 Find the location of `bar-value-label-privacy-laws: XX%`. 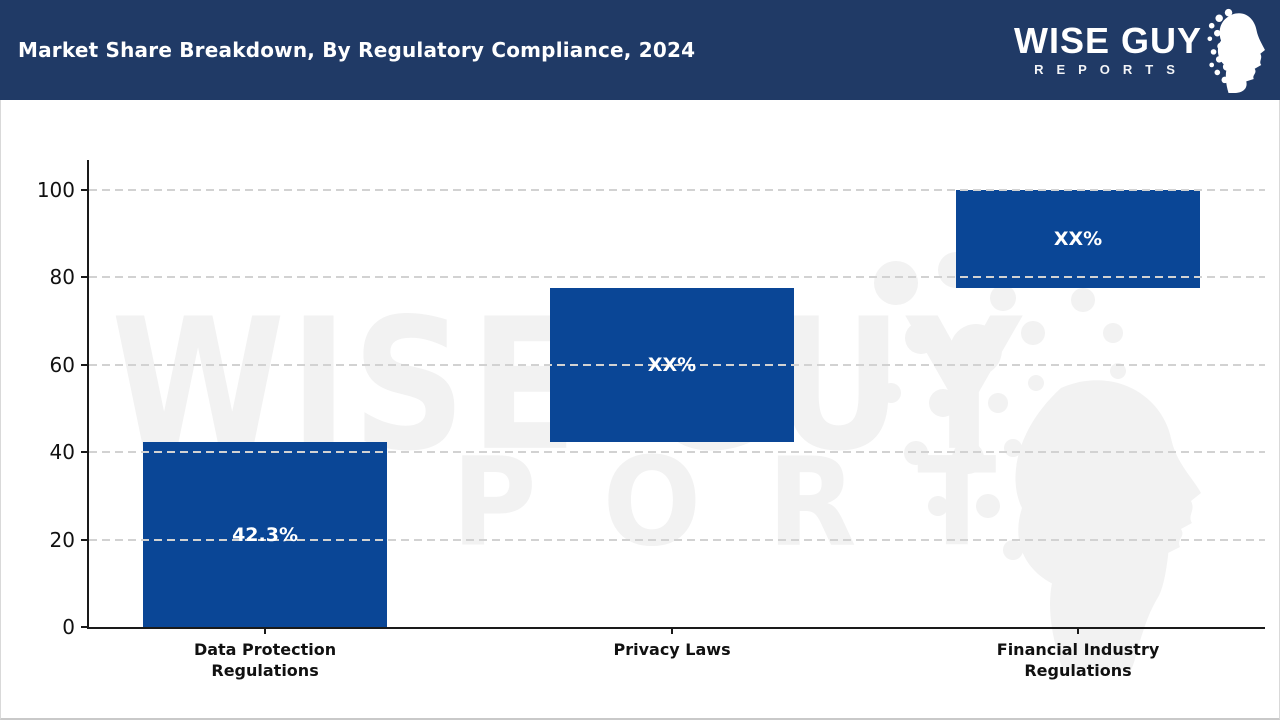

bar-value-label-privacy-laws: XX% is located at coordinates (672, 365).